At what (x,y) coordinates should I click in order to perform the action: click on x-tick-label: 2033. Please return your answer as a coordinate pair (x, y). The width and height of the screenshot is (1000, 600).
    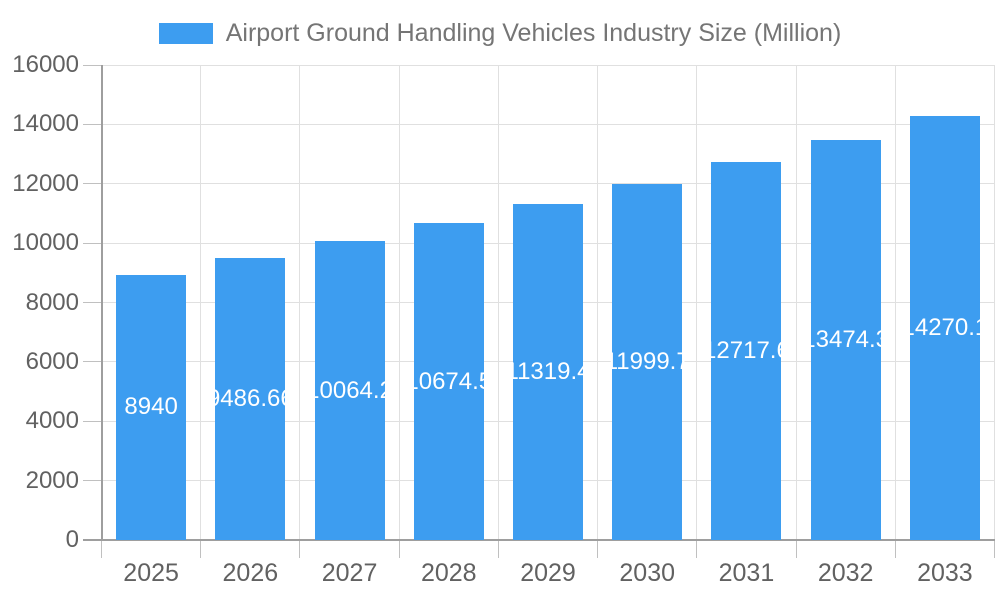
    Looking at the image, I should click on (945, 573).